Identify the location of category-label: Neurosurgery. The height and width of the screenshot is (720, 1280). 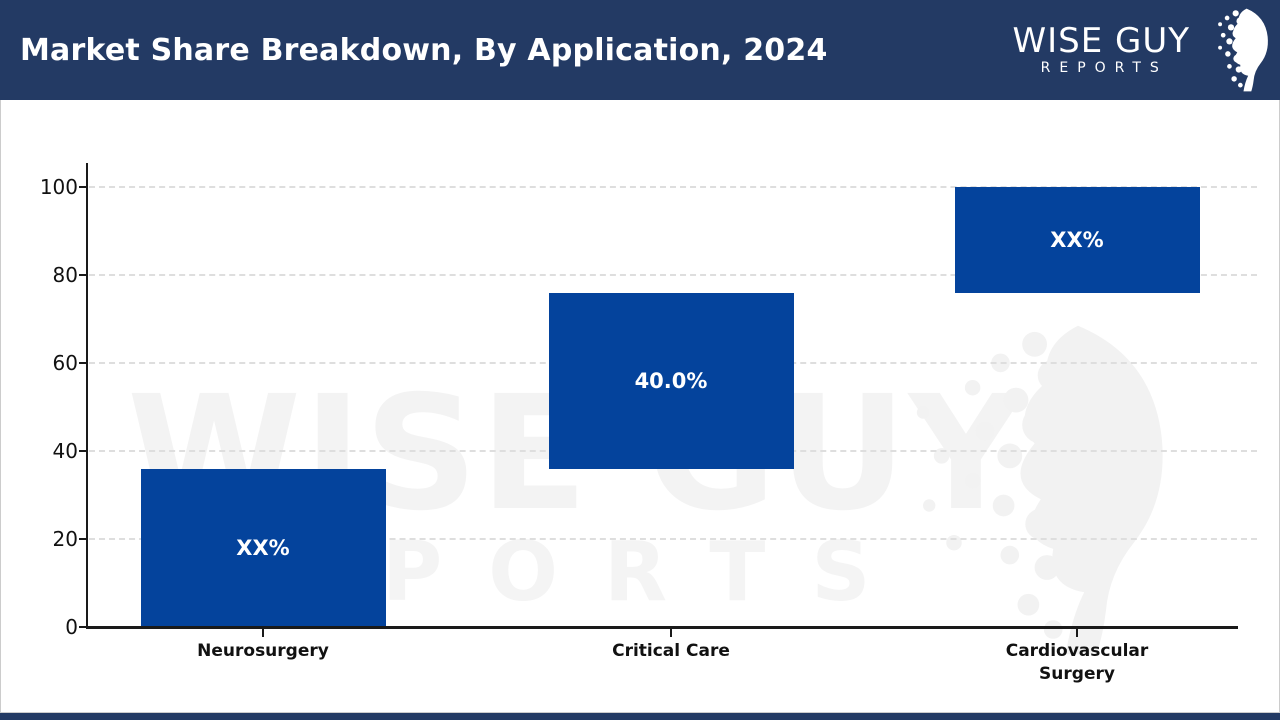
(263, 651).